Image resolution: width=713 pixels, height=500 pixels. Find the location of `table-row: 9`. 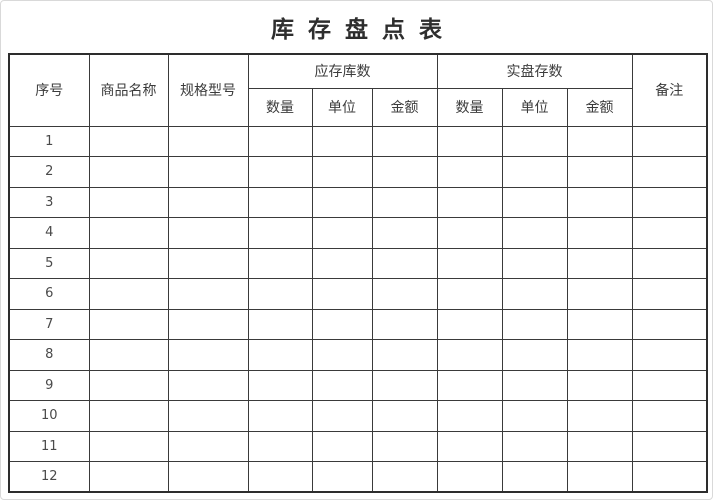

table-row: 9 is located at coordinates (358, 385).